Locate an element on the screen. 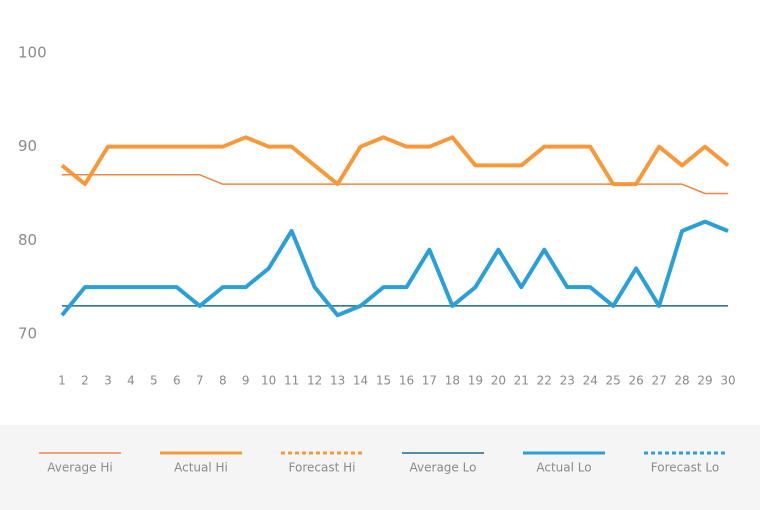 The height and width of the screenshot is (510, 760). x-tick-label: 21 is located at coordinates (521, 381).